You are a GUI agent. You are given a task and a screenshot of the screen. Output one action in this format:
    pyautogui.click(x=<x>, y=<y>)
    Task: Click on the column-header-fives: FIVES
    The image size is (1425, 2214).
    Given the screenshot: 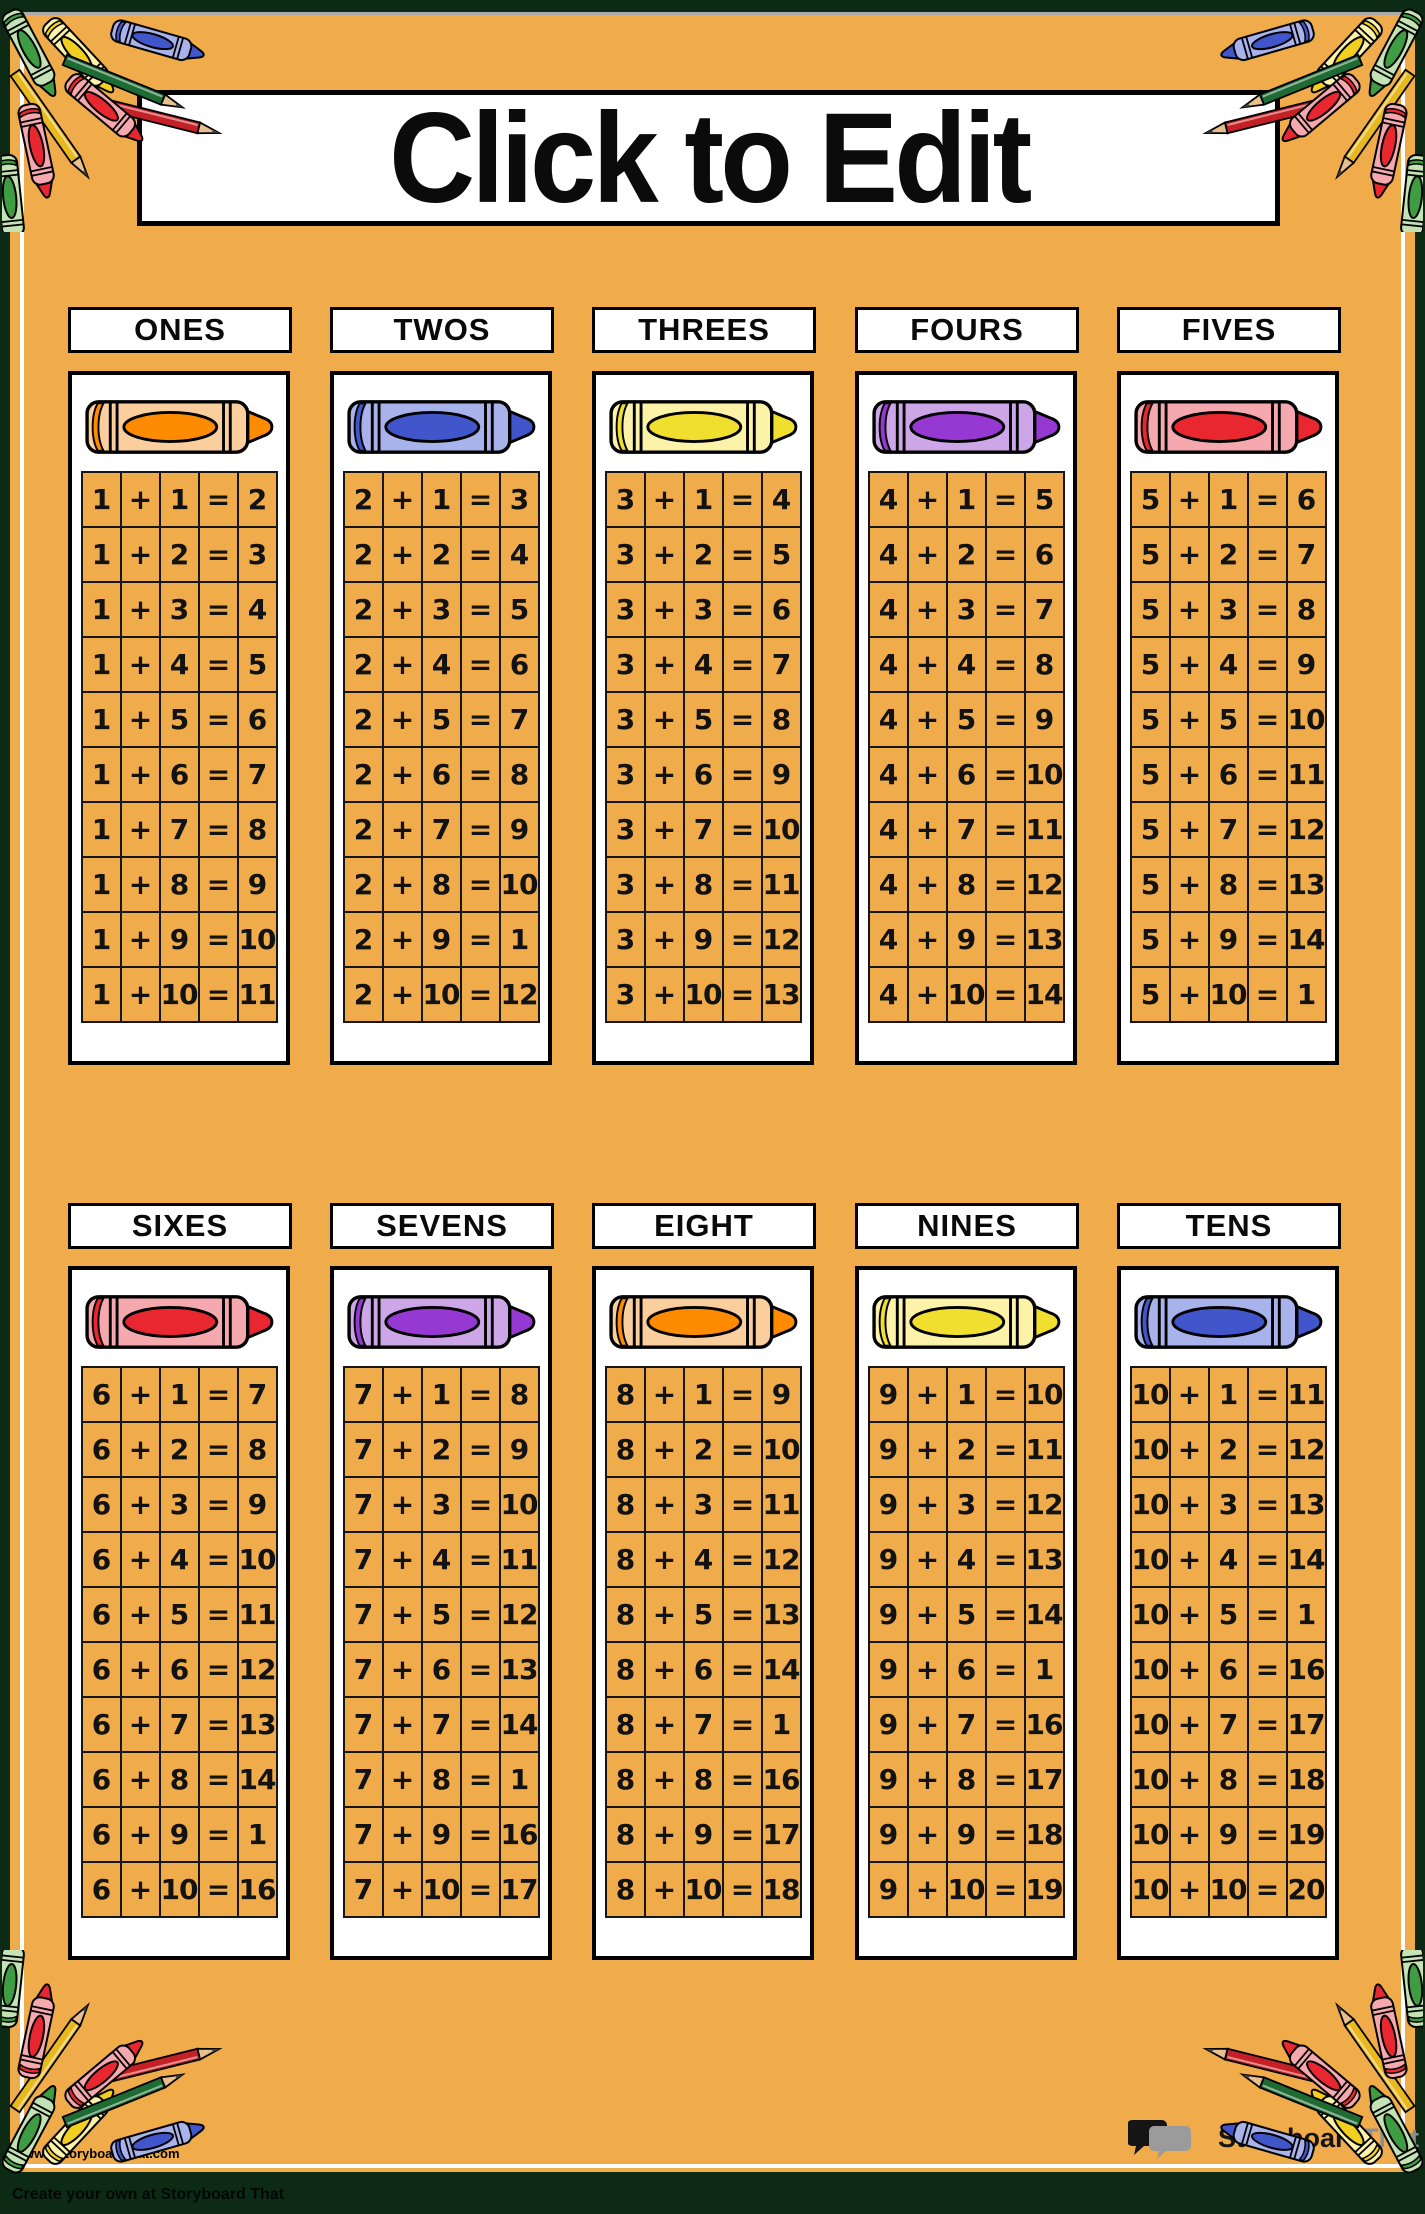 What is the action you would take?
    pyautogui.click(x=1229, y=330)
    